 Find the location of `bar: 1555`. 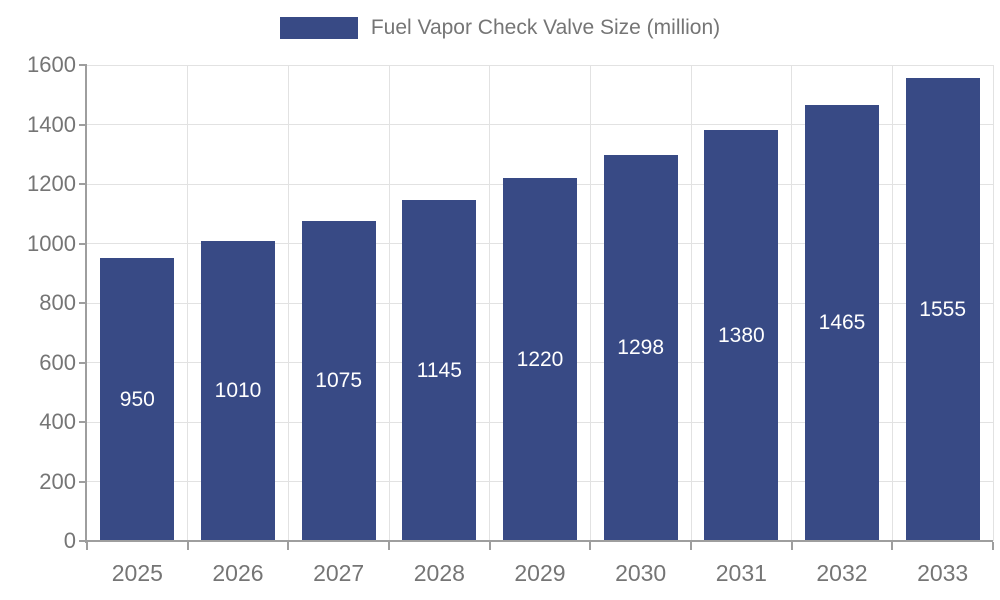

bar: 1555 is located at coordinates (942, 309).